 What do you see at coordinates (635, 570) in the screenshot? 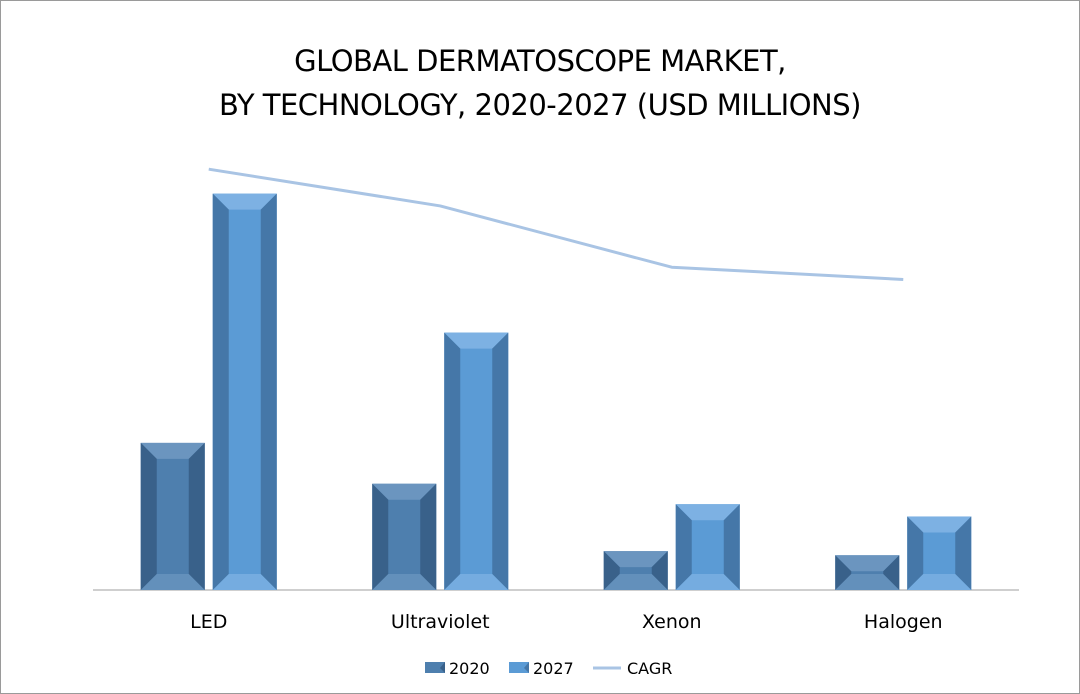
I see `bar-2020-xenon` at bounding box center [635, 570].